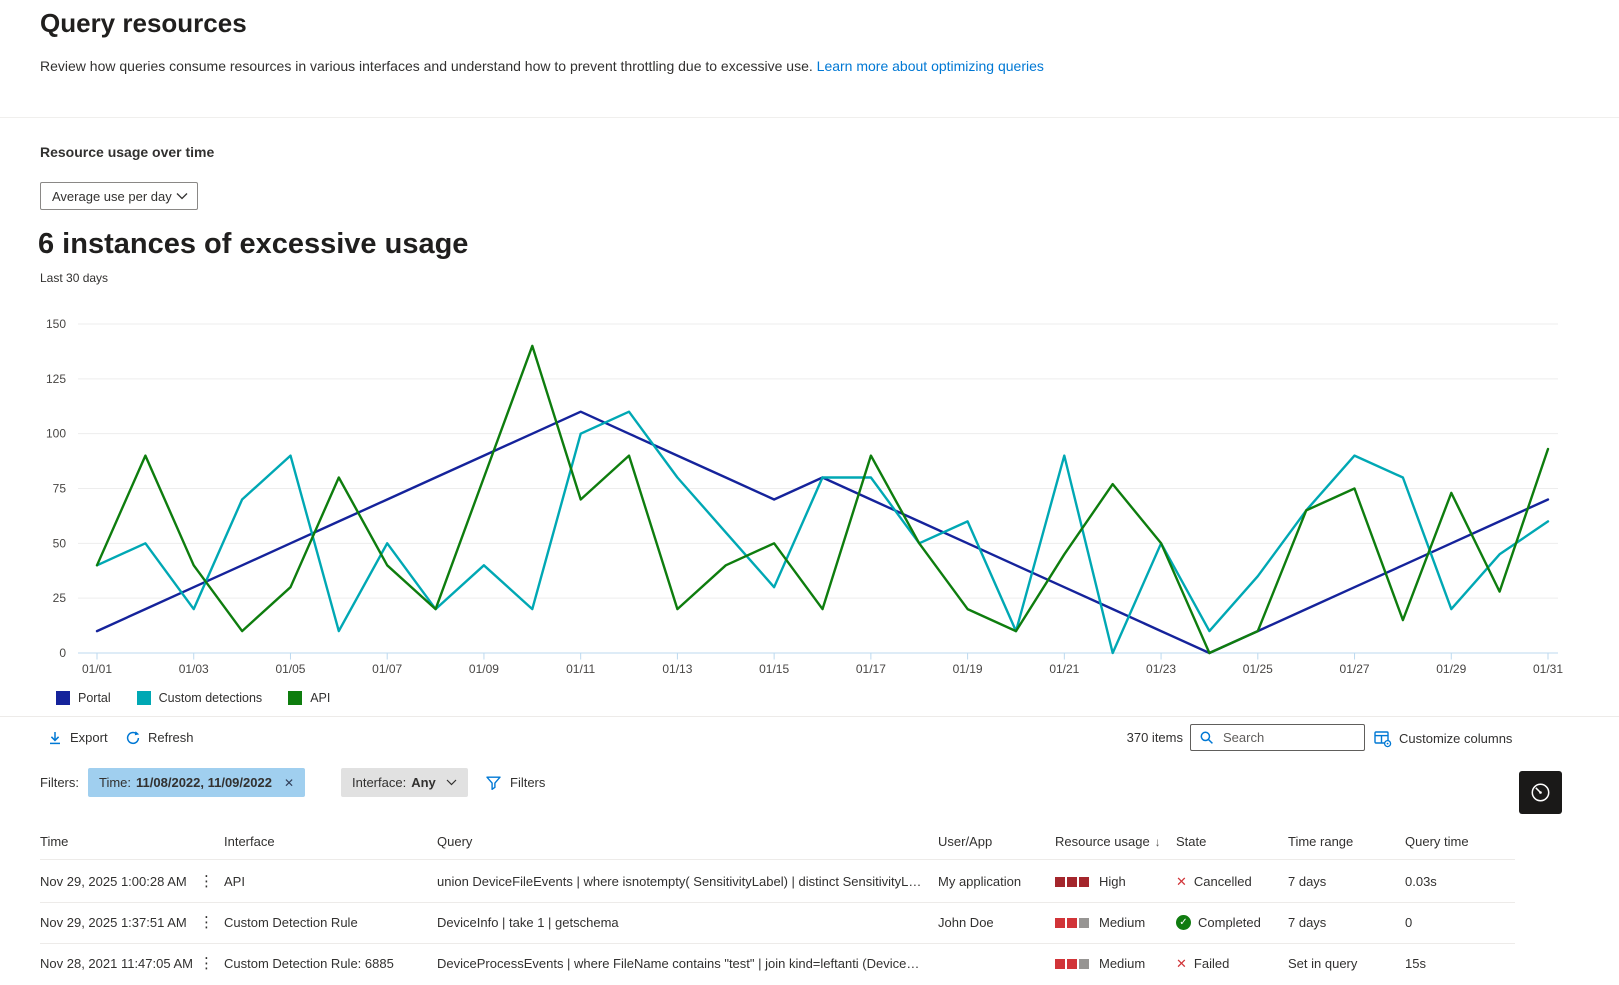  I want to click on close-x-icon: ✕, so click(289, 782).